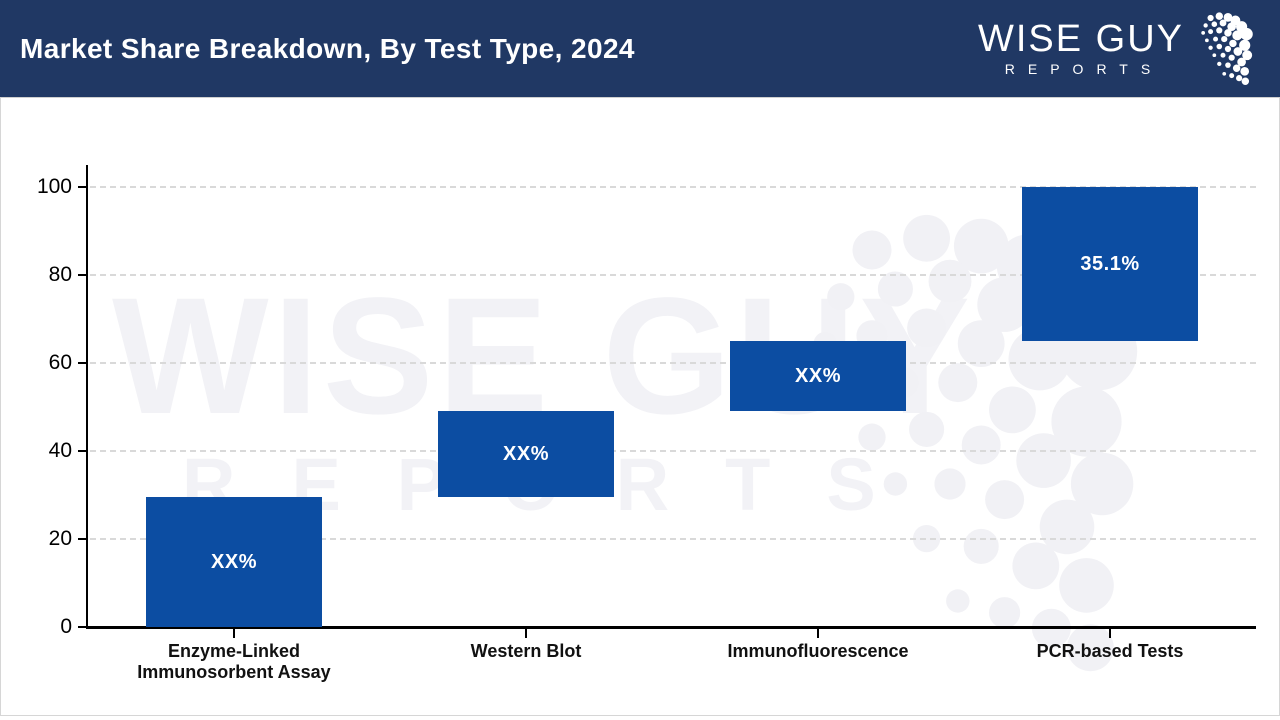 This screenshot has height=720, width=1280. What do you see at coordinates (1223, 49) in the screenshot?
I see `dotted-face-icon` at bounding box center [1223, 49].